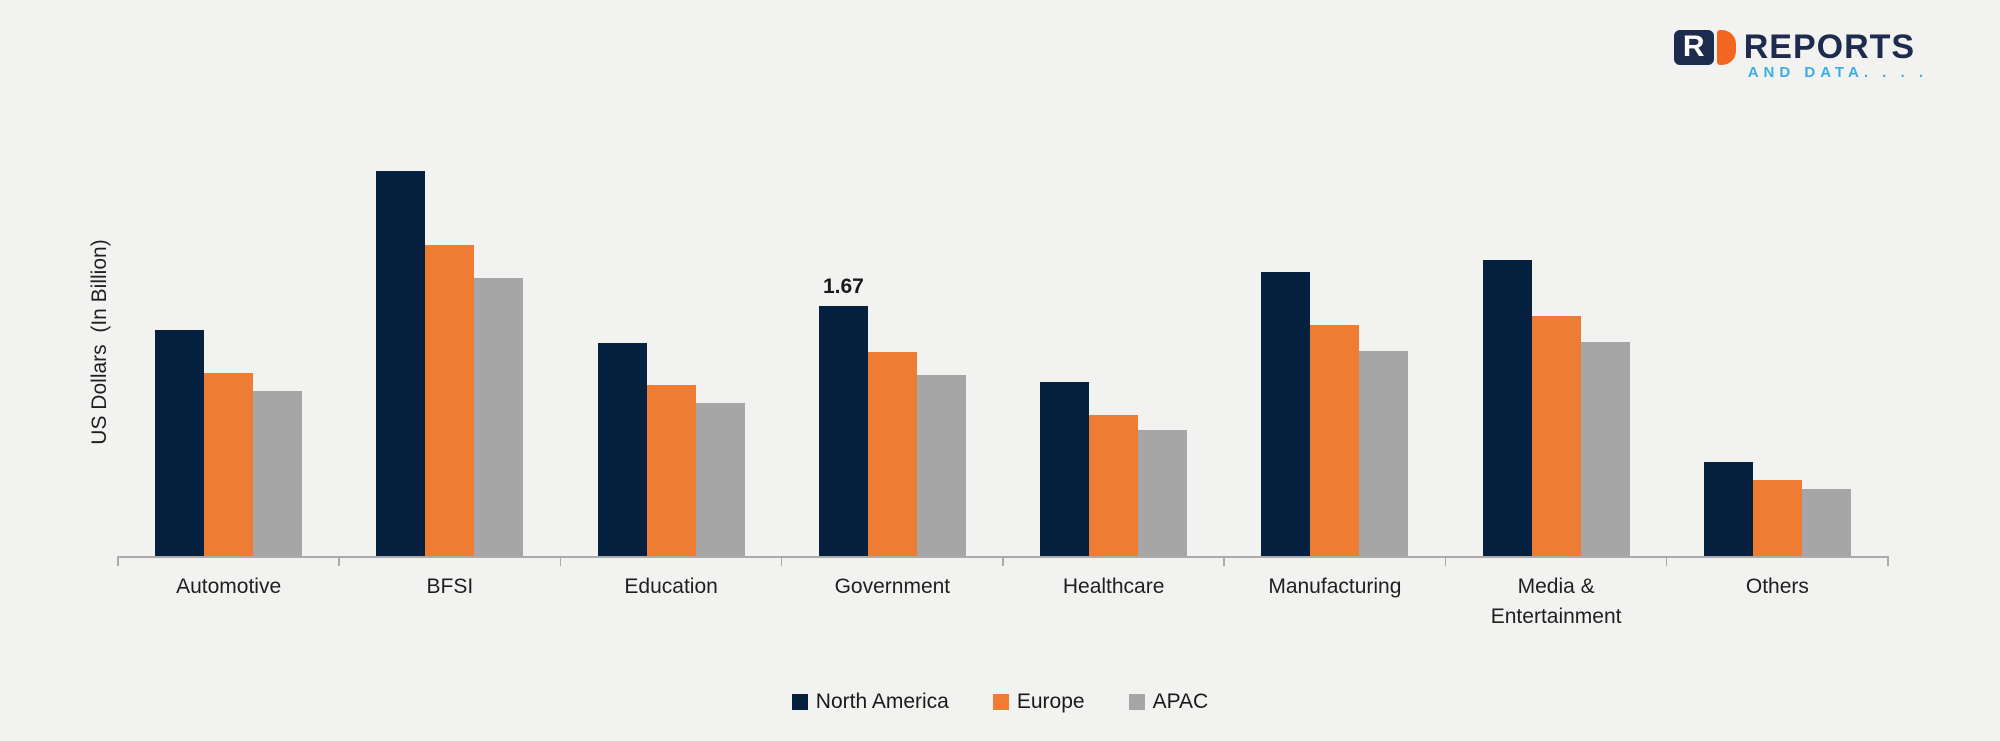 The width and height of the screenshot is (2000, 741). I want to click on legend: North America Europe APAC, so click(1000, 702).